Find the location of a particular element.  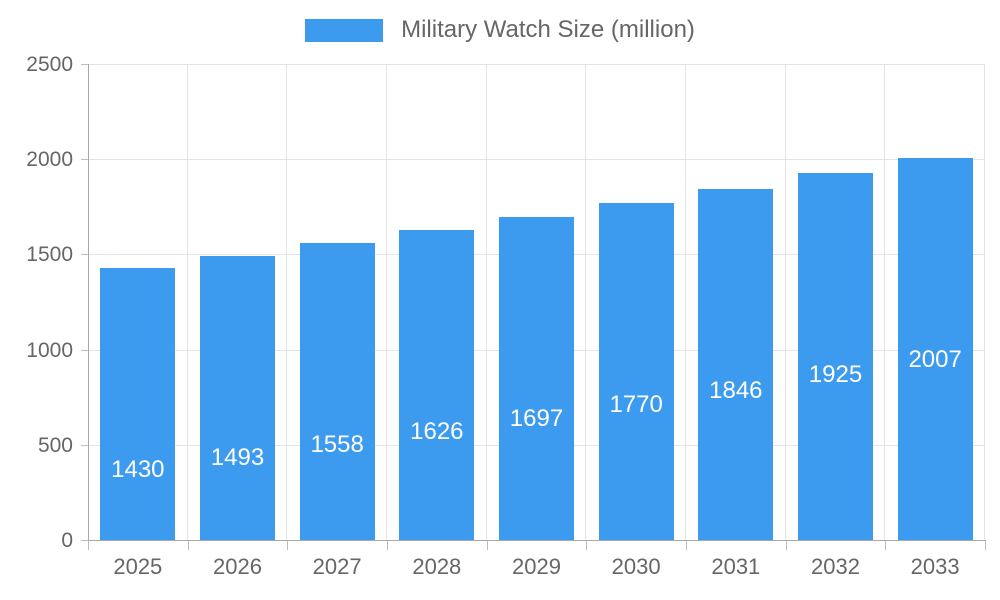

x-axis-tick-label: 2033 is located at coordinates (935, 566).